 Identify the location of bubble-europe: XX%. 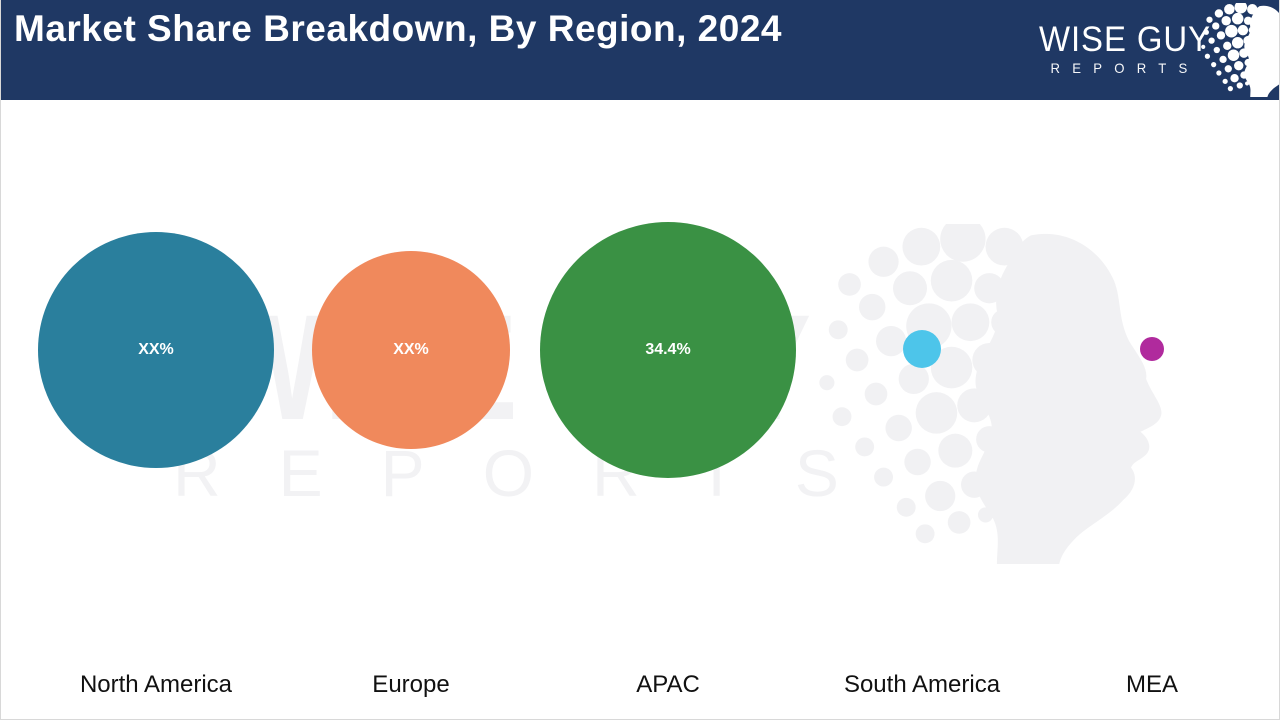
(411, 350).